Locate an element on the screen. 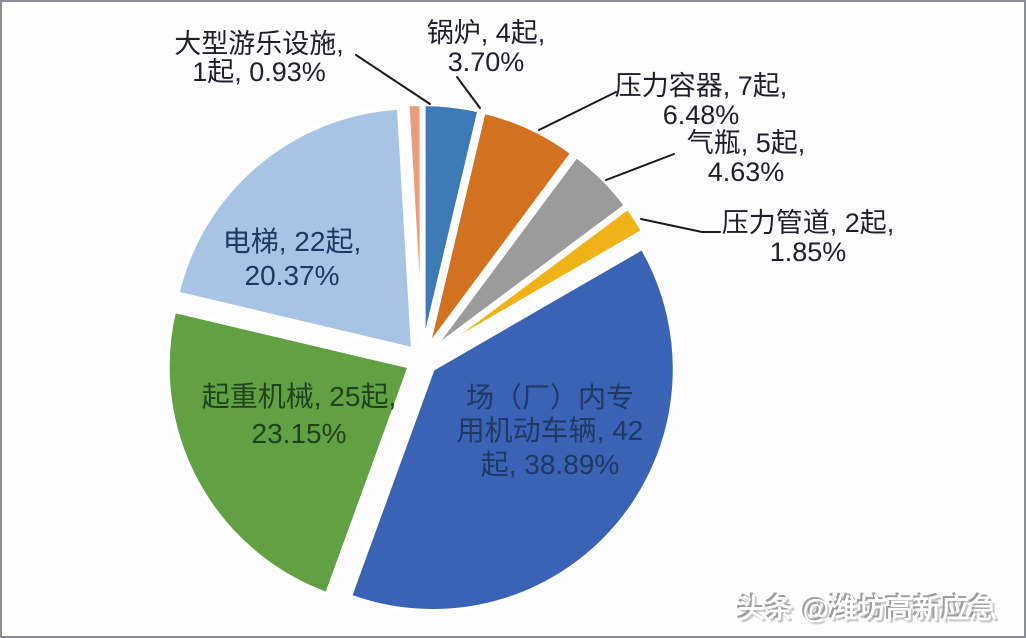  label-slice-4-line-2: 1.85% is located at coordinates (808, 252).